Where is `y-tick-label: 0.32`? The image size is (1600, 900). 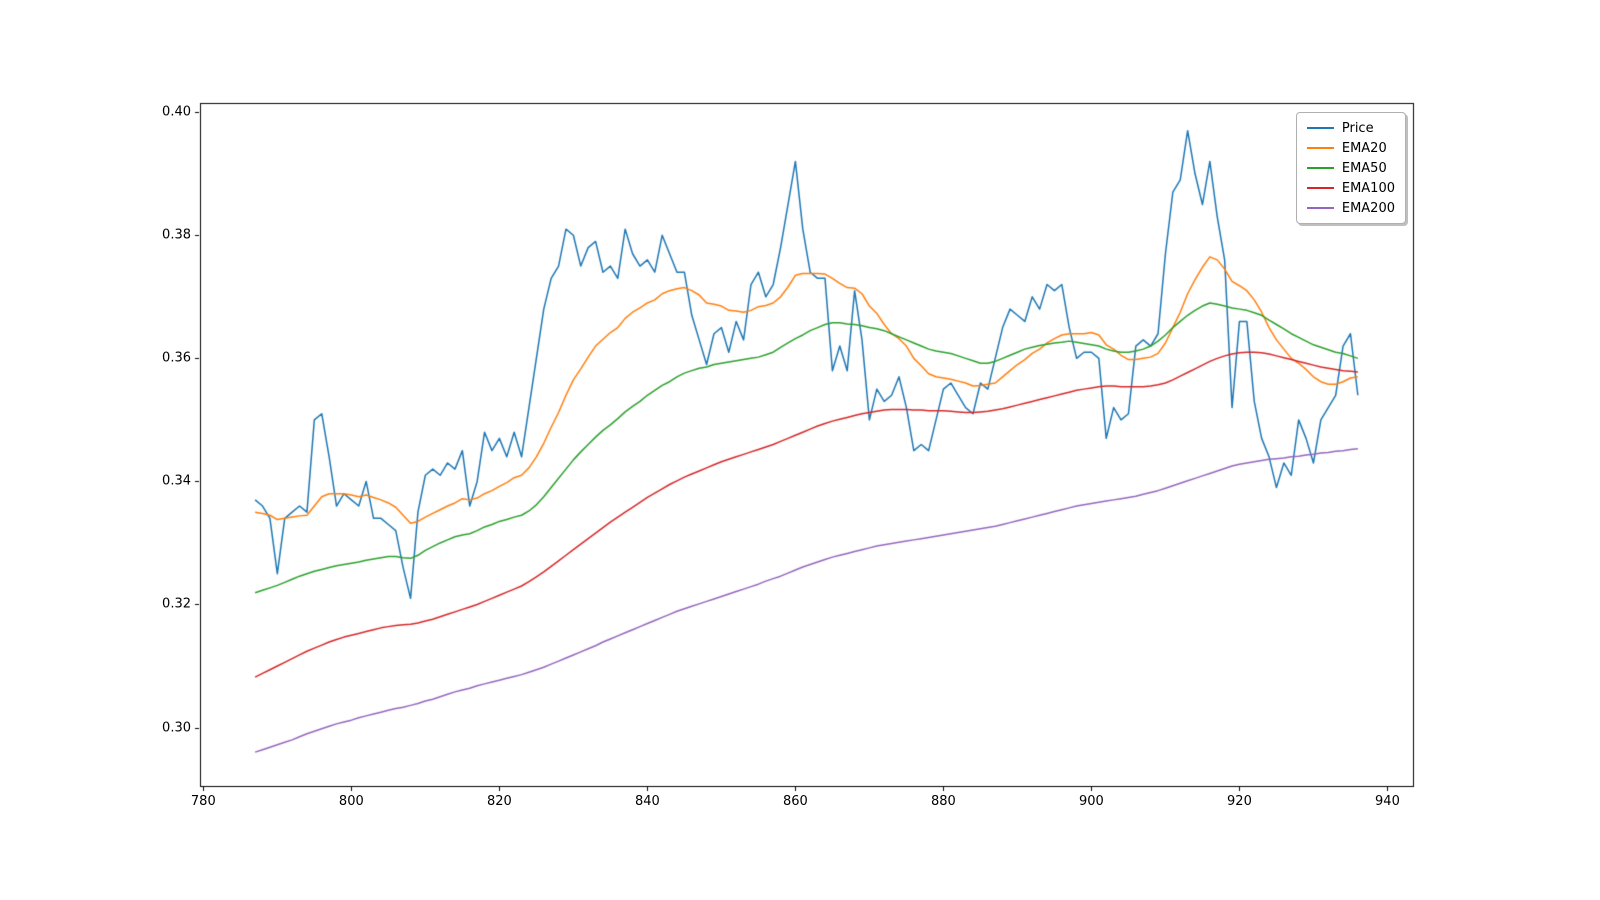 y-tick-label: 0.32 is located at coordinates (176, 604).